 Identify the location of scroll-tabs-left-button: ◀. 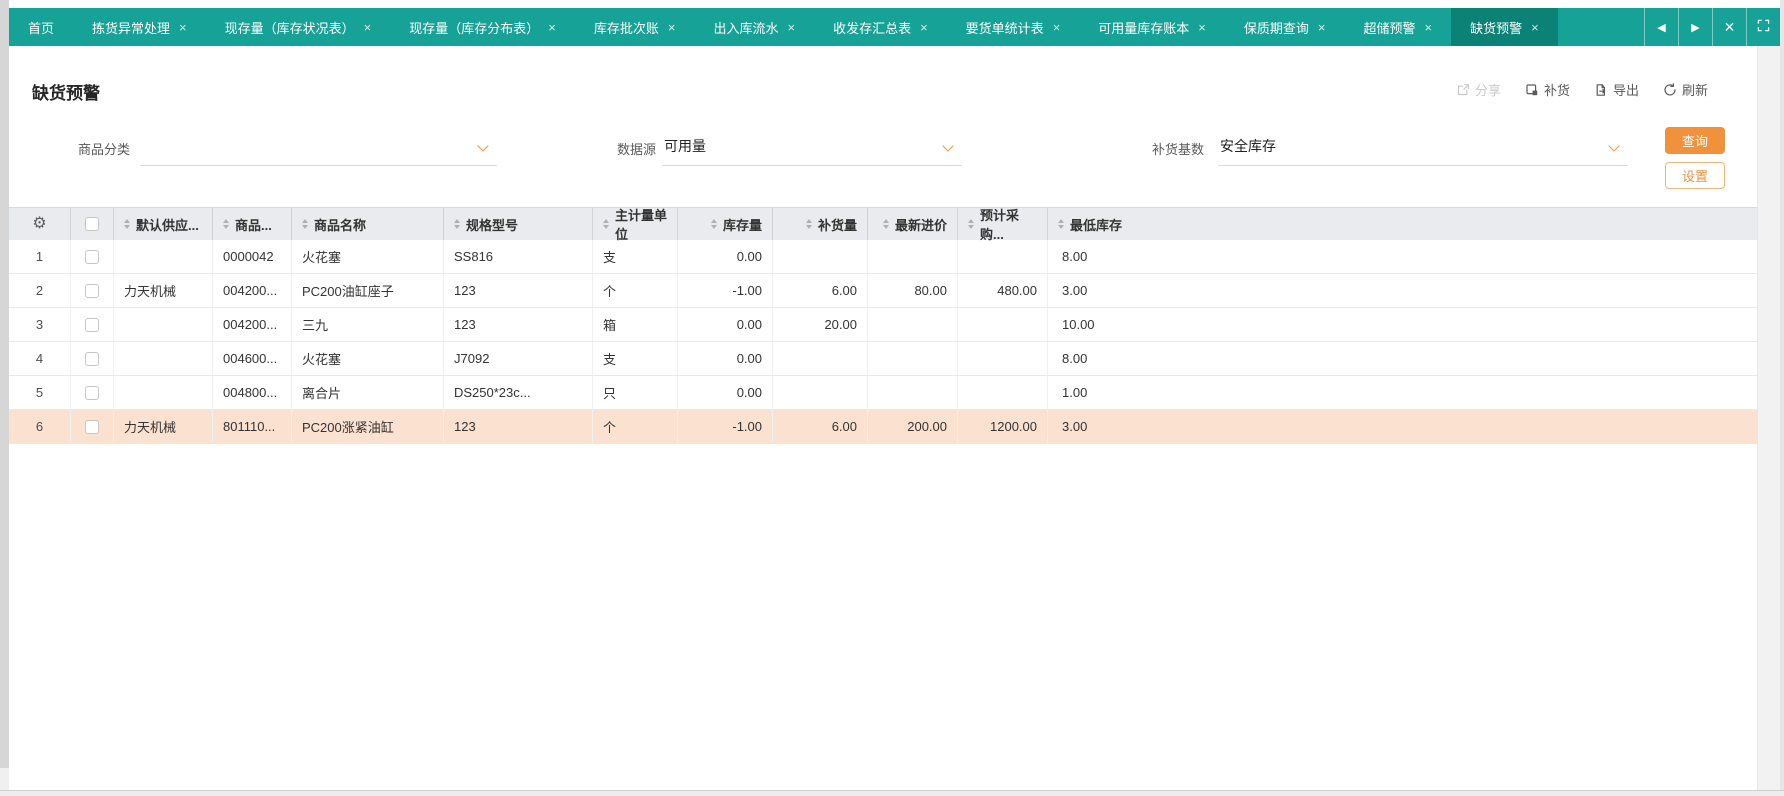
(1661, 27).